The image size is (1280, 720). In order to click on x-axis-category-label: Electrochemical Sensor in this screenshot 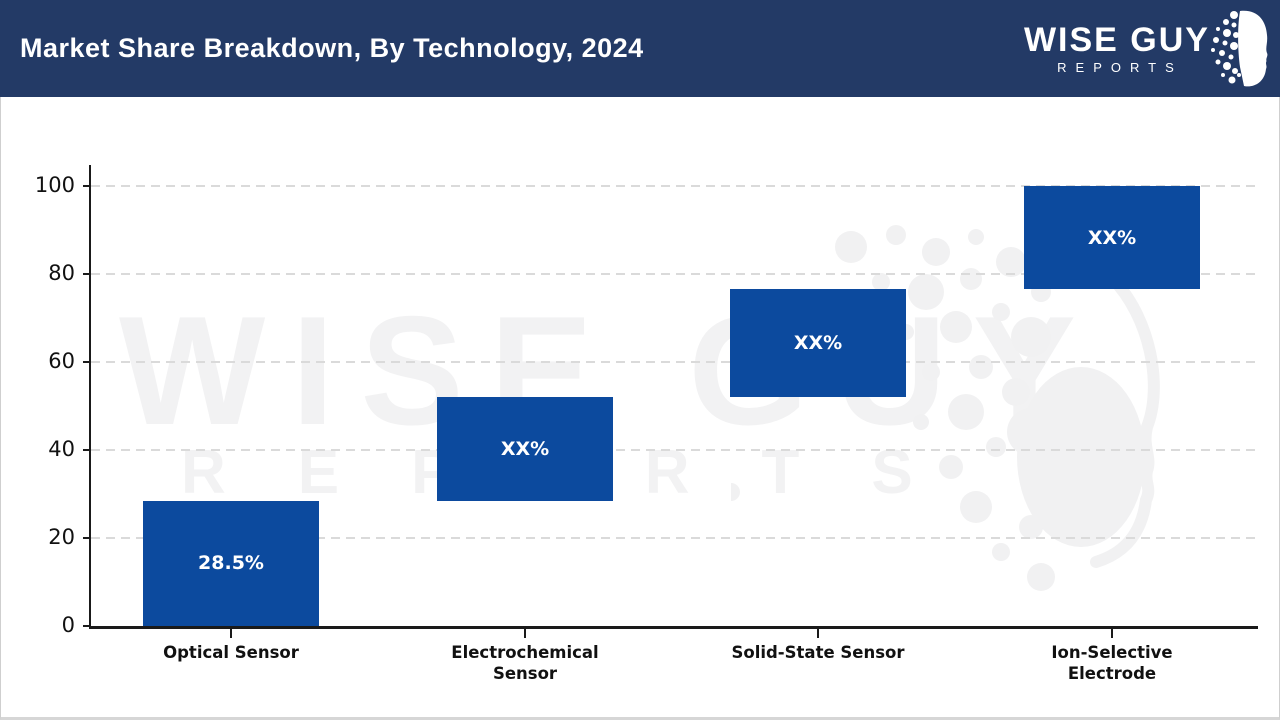, I will do `click(525, 663)`.